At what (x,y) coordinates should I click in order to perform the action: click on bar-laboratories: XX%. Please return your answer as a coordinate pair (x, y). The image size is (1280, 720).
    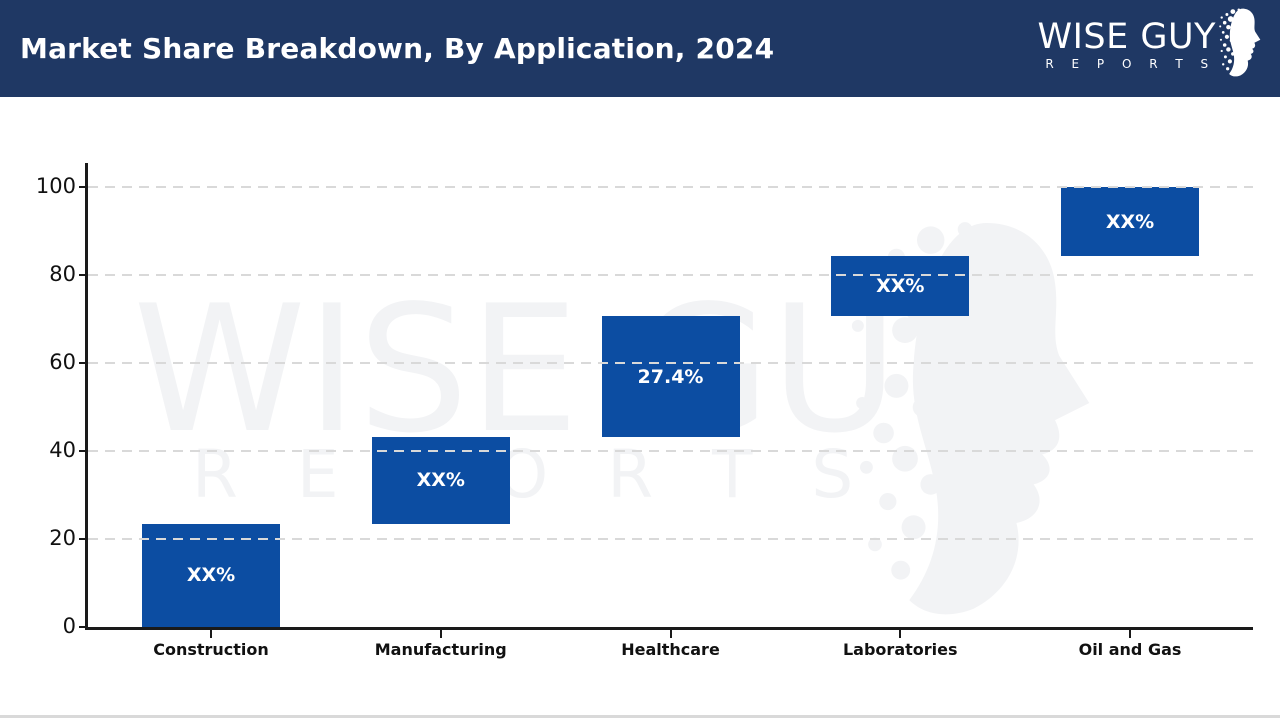
    Looking at the image, I should click on (900, 286).